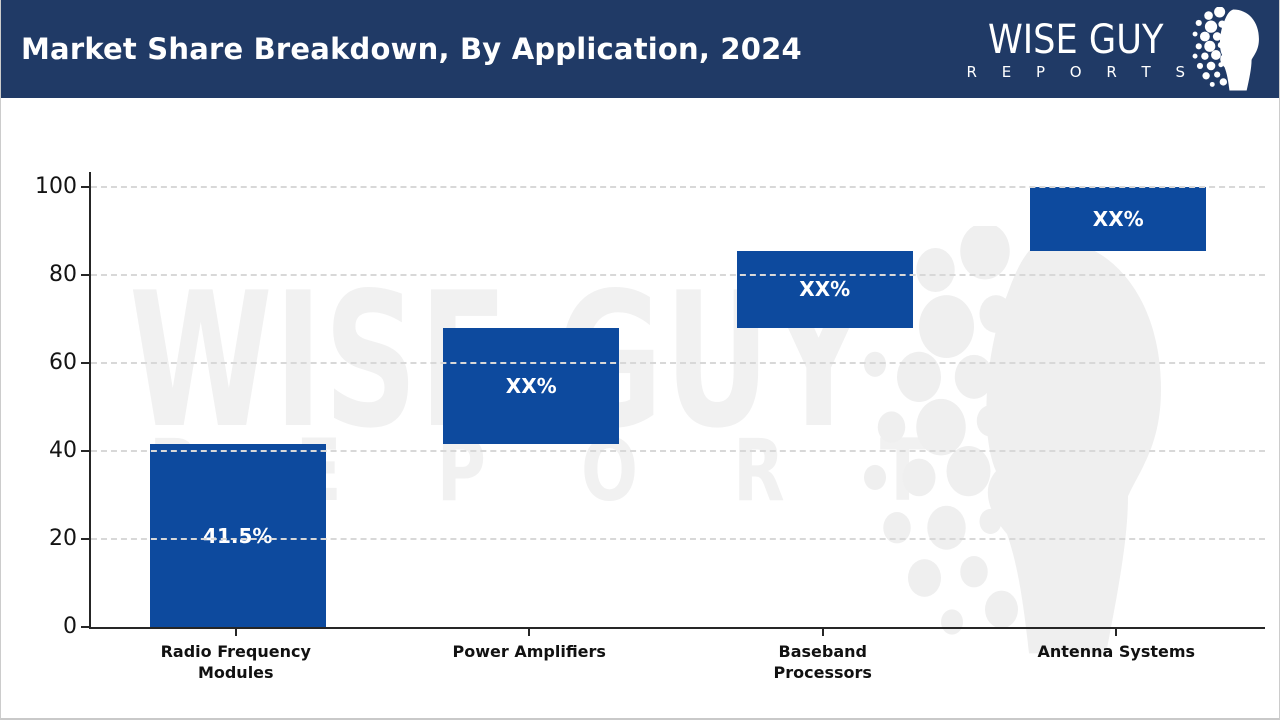 Image resolution: width=1280 pixels, height=720 pixels. I want to click on logo-text: WISE GUY R E P O R T S, so click(1076, 50).